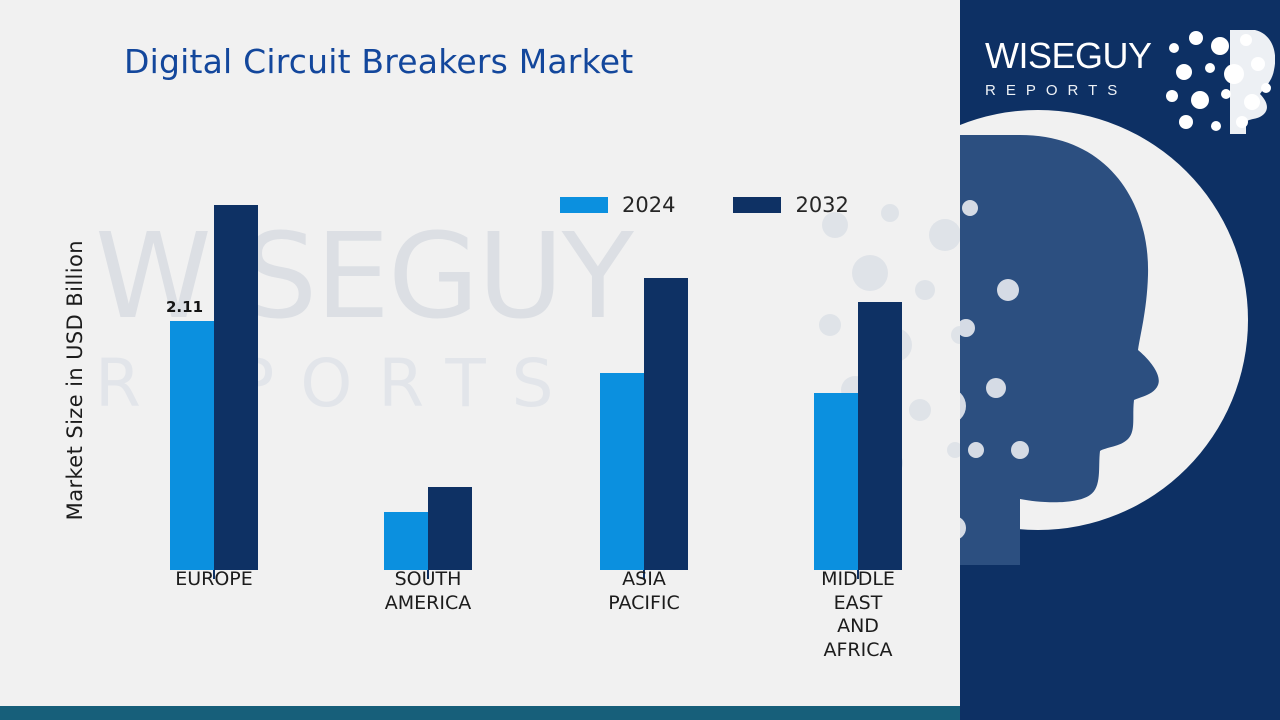 The image size is (1280, 720). What do you see at coordinates (450, 528) in the screenshot?
I see `bar-2032-south-america` at bounding box center [450, 528].